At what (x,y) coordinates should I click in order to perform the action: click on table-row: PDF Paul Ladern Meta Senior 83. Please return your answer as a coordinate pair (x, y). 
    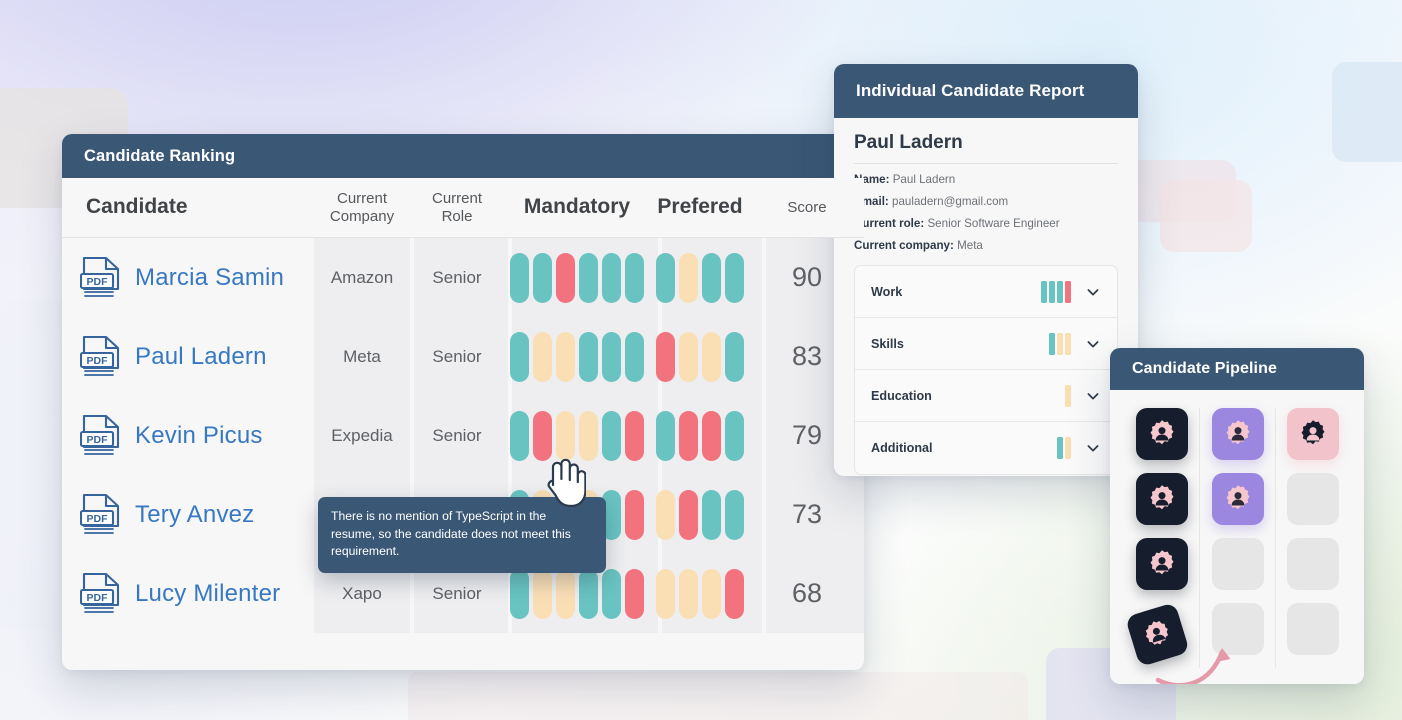
    Looking at the image, I should click on (463, 356).